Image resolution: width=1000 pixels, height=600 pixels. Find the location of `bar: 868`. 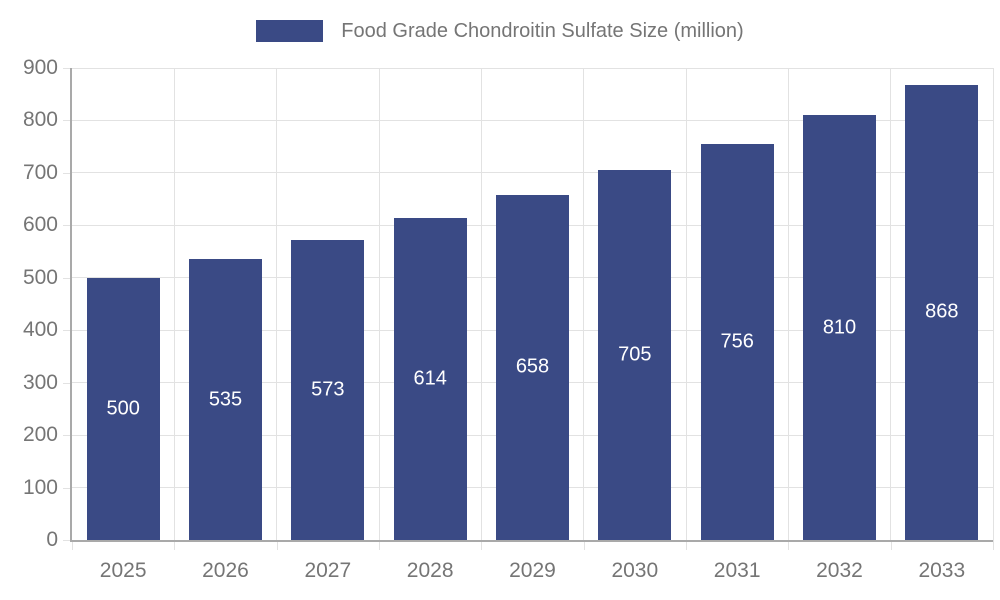

bar: 868 is located at coordinates (942, 312).